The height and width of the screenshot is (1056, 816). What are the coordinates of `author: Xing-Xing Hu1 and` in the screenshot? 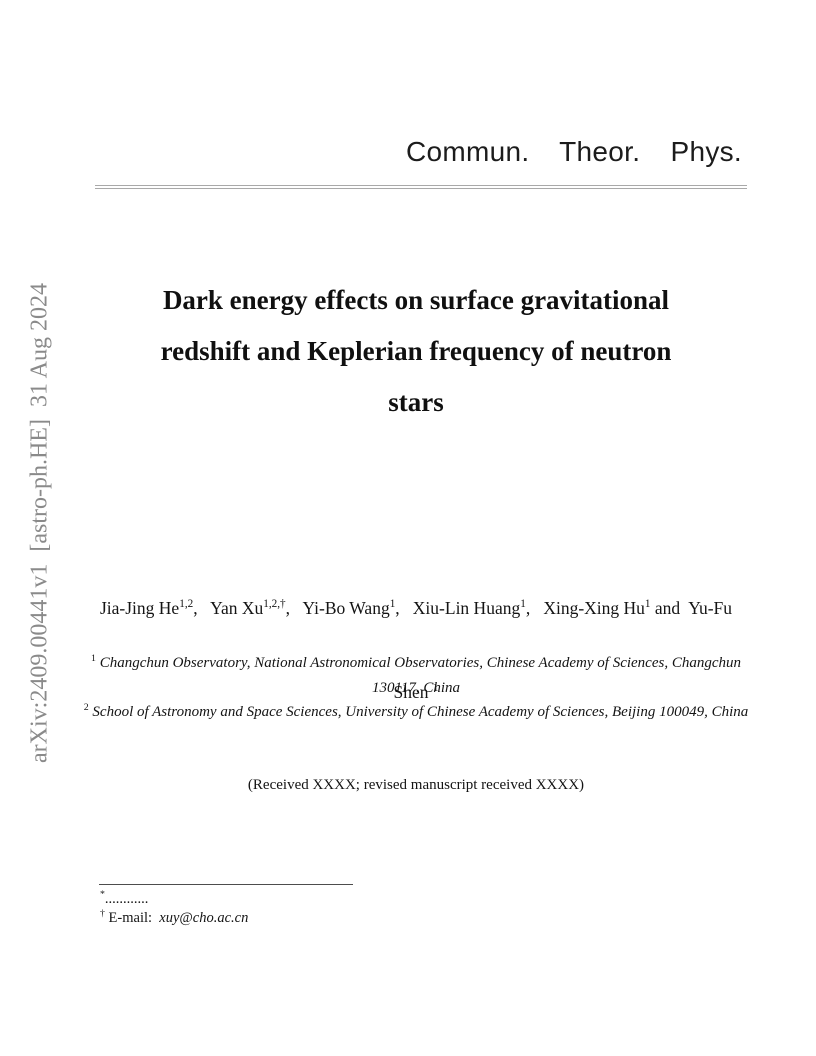 It's located at (616, 608).